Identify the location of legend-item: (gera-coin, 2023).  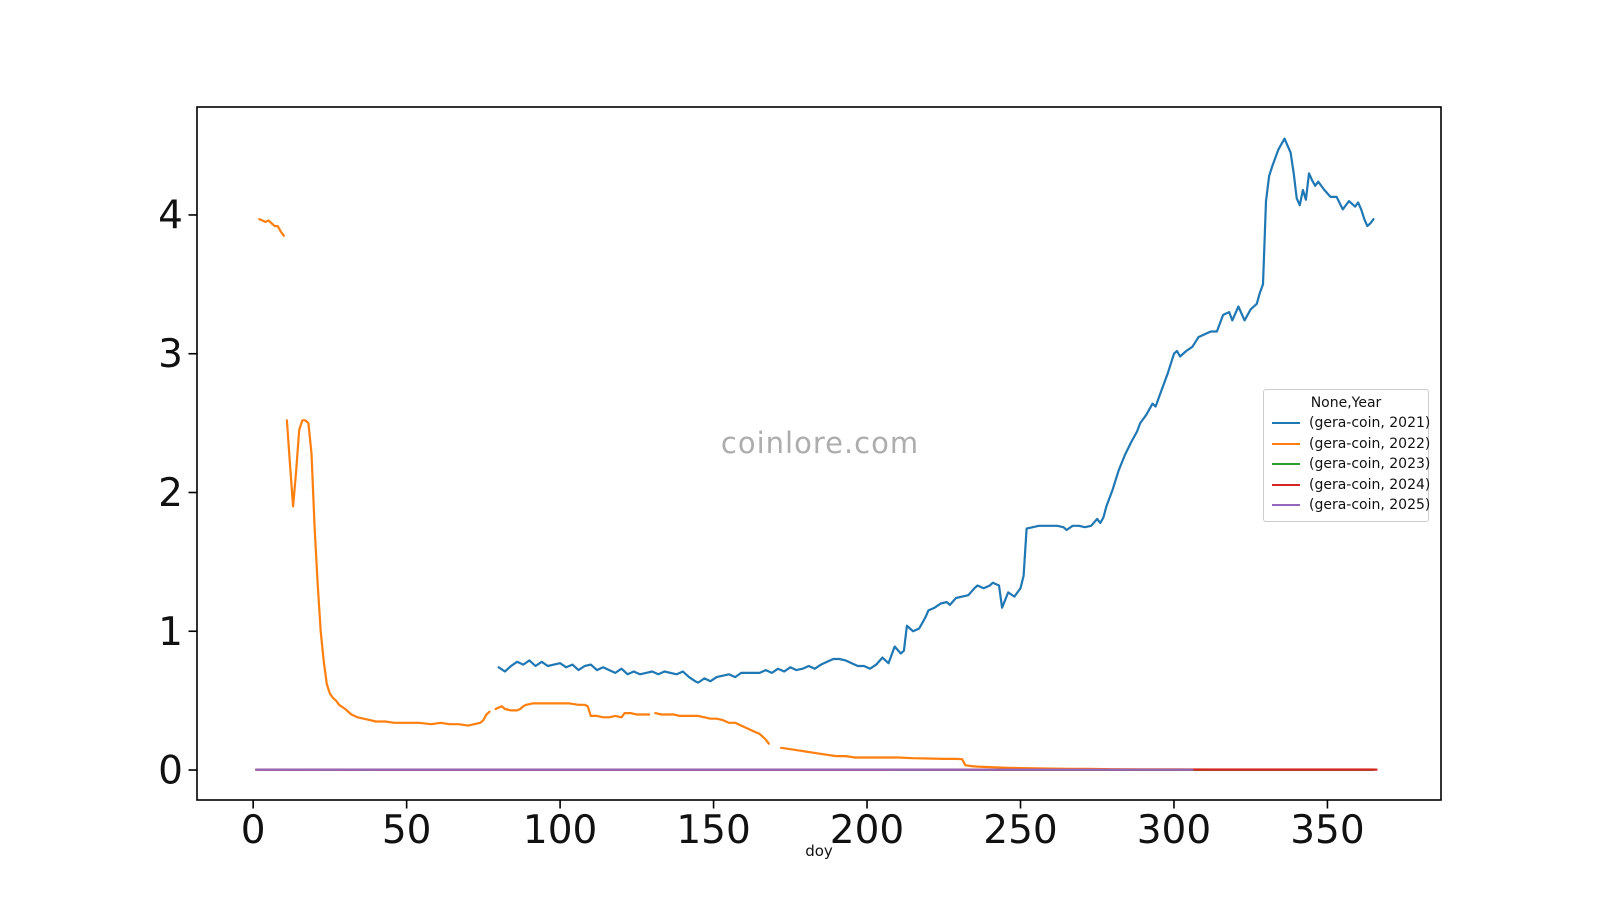
(1351, 464).